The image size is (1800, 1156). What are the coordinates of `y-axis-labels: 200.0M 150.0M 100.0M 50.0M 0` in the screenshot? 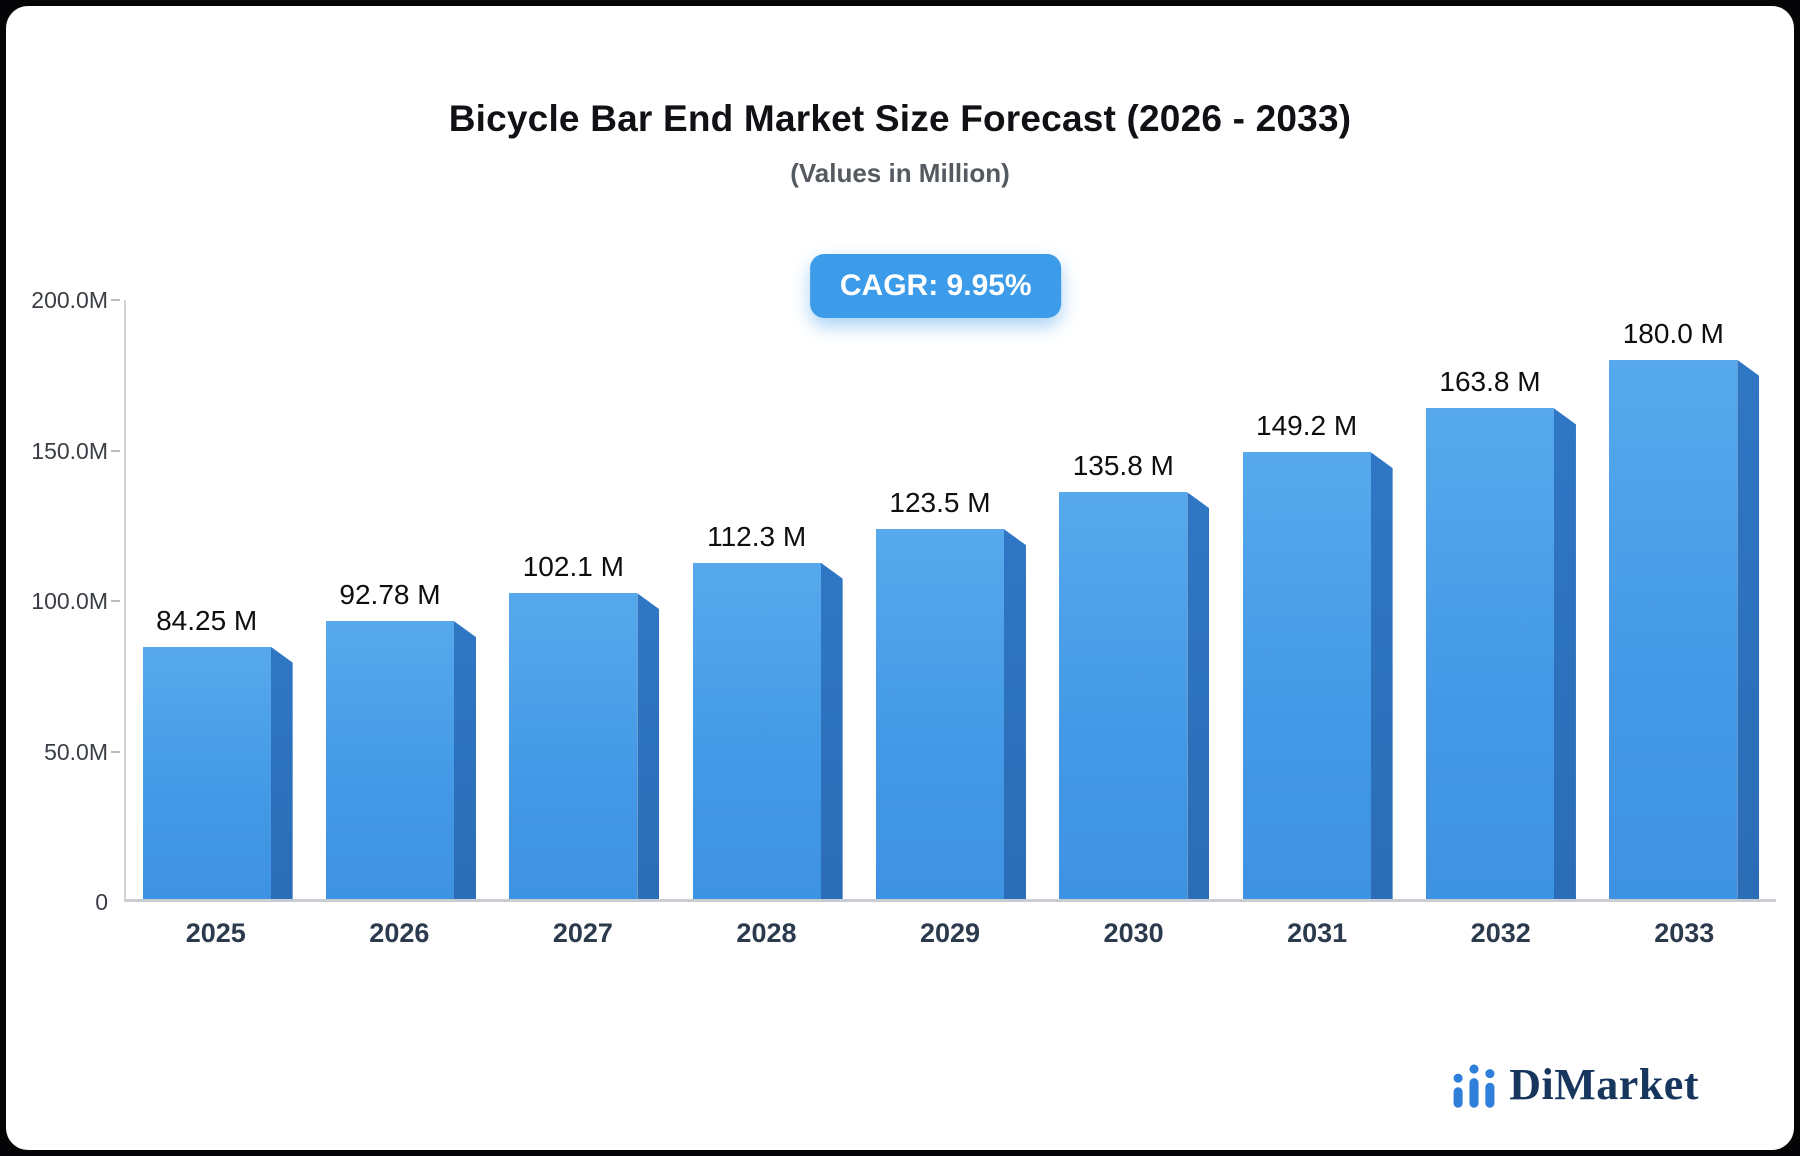 It's located at (63, 601).